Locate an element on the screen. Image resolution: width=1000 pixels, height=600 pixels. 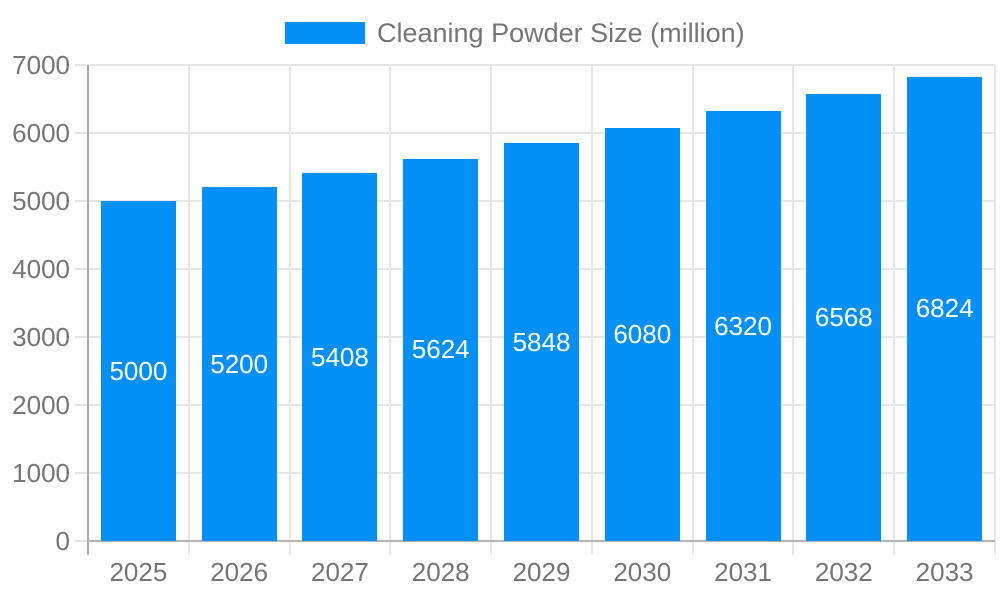
bar: 6824 is located at coordinates (945, 308).